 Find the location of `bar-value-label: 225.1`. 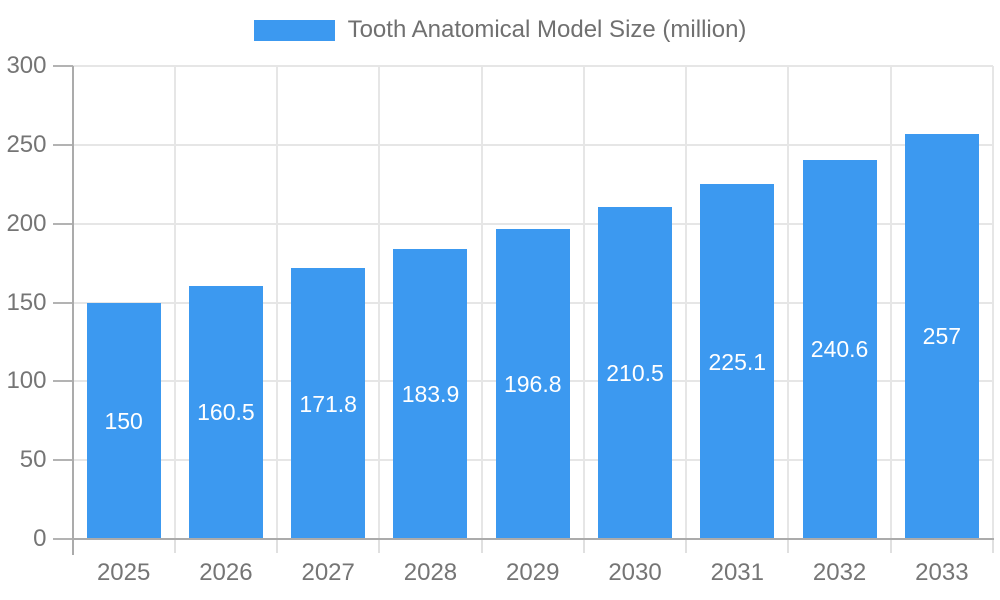

bar-value-label: 225.1 is located at coordinates (737, 361).